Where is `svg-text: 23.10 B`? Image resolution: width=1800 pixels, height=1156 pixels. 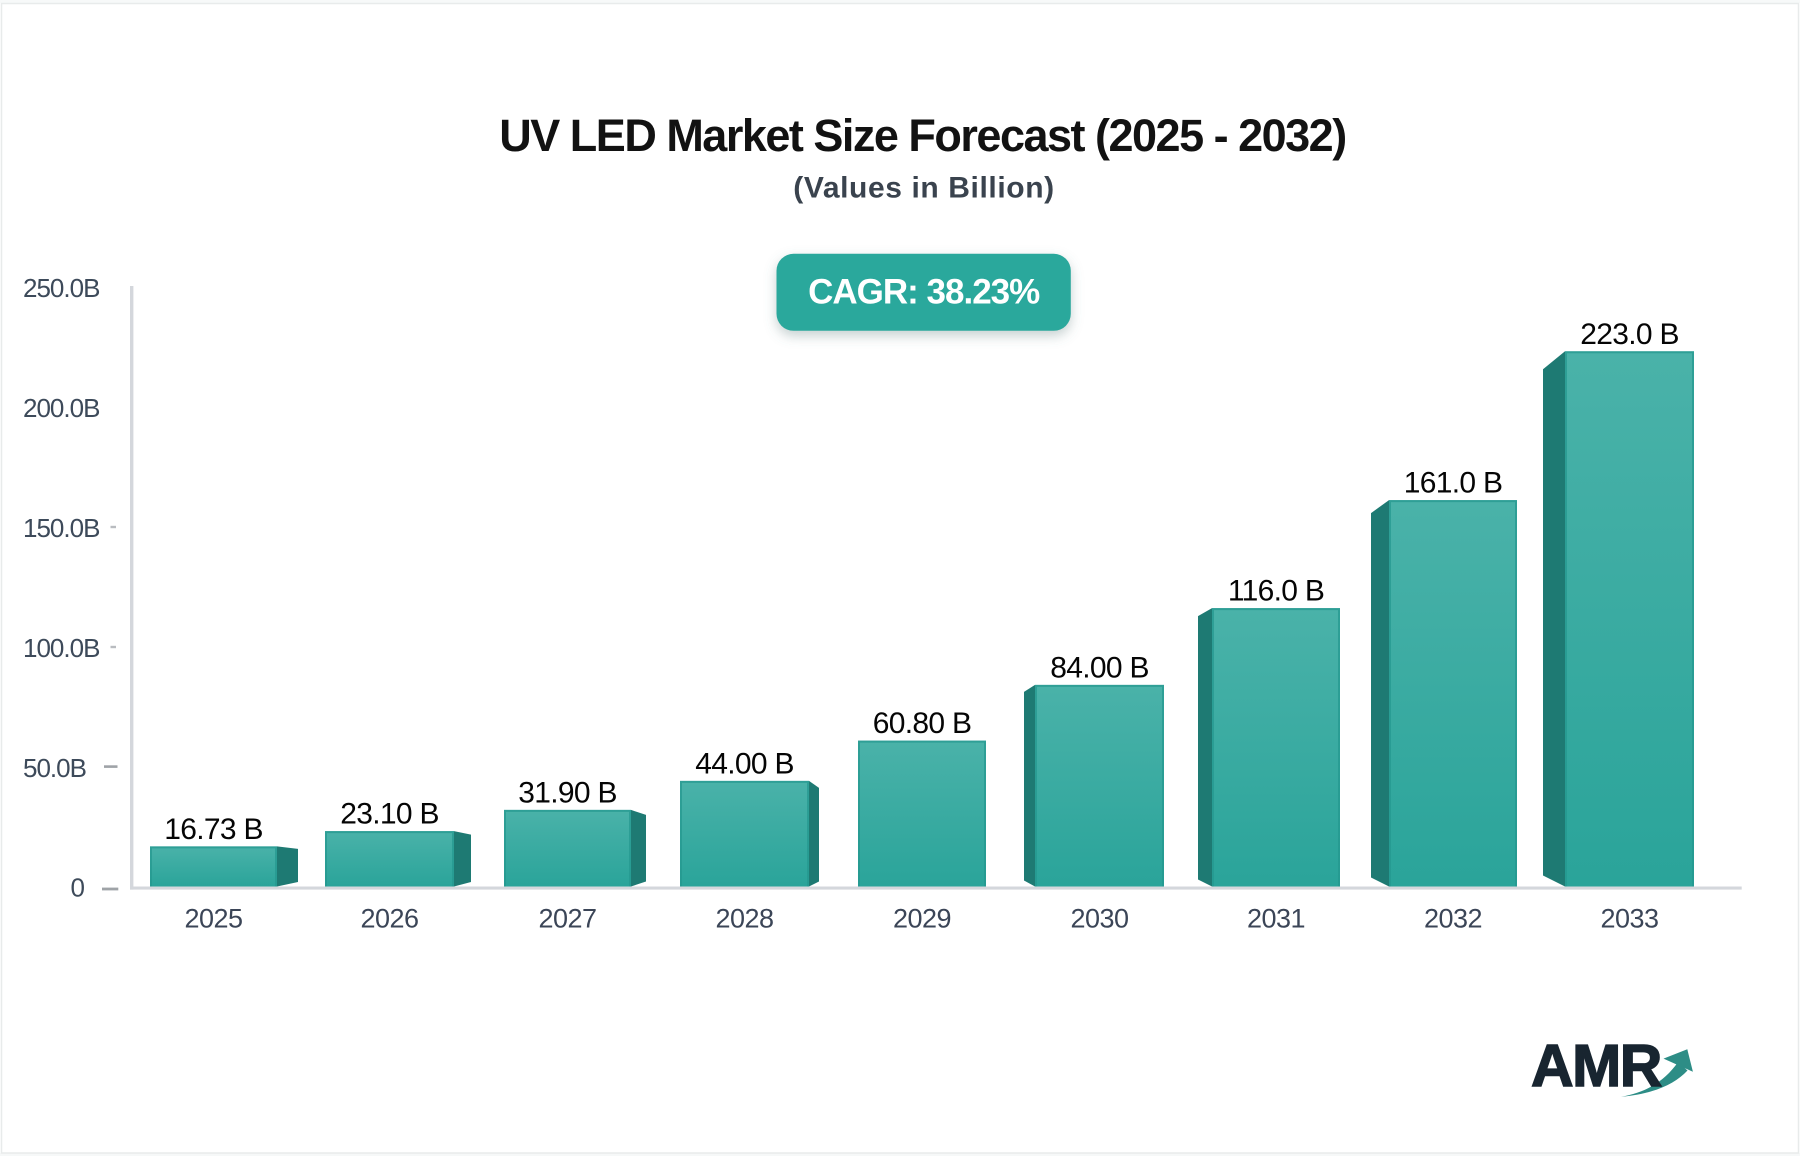
svg-text: 23.10 B is located at coordinates (389, 814).